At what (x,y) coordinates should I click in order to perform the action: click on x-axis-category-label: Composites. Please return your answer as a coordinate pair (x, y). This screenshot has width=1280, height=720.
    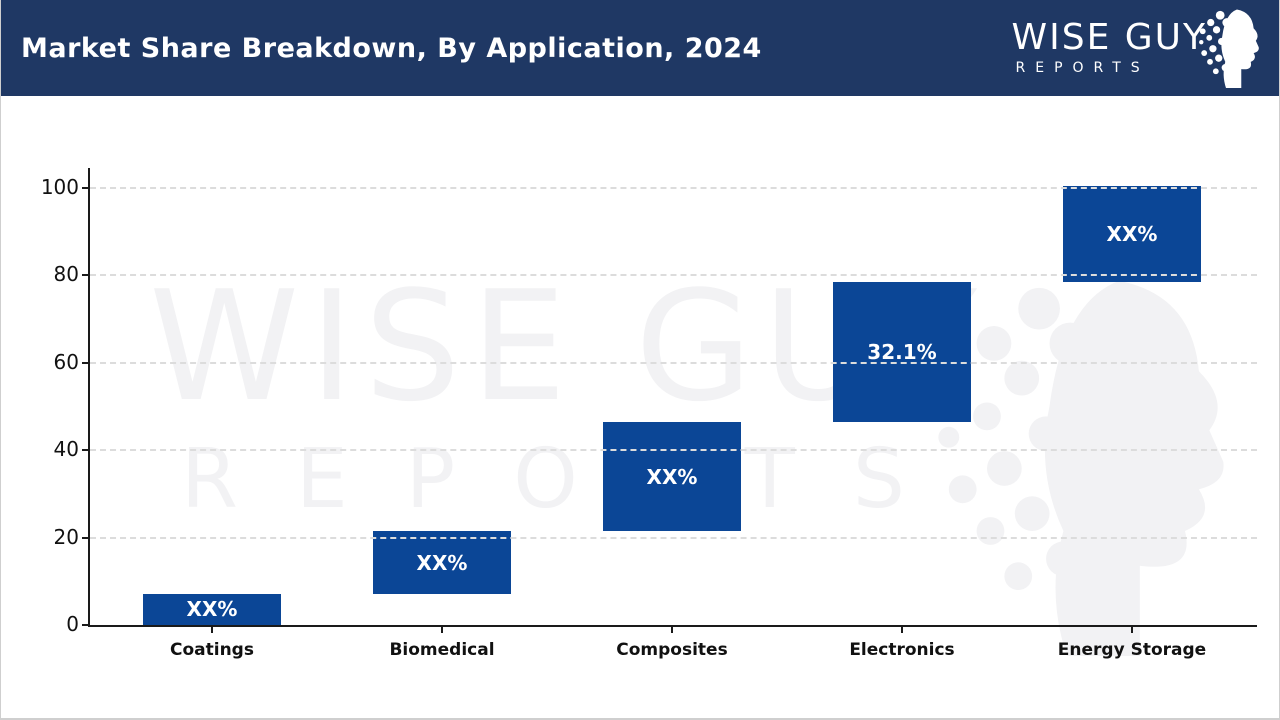
    Looking at the image, I should click on (672, 650).